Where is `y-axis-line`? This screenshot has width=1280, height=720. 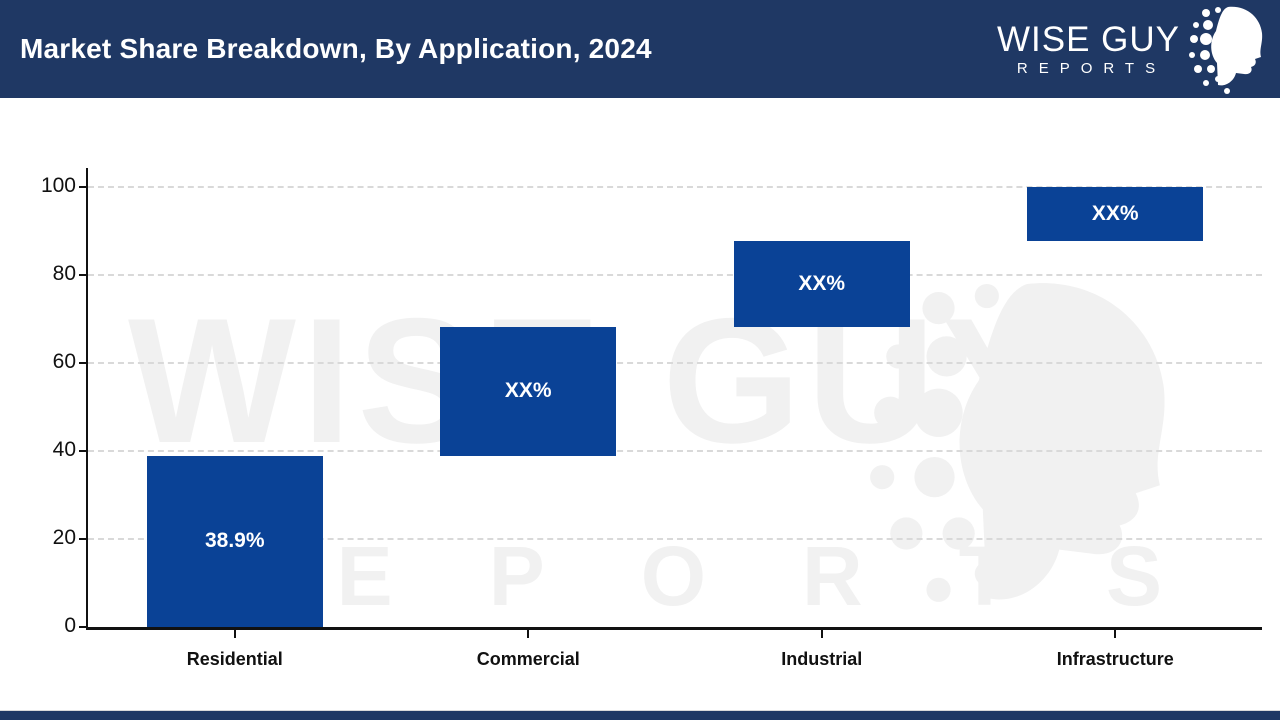 y-axis-line is located at coordinates (87, 399).